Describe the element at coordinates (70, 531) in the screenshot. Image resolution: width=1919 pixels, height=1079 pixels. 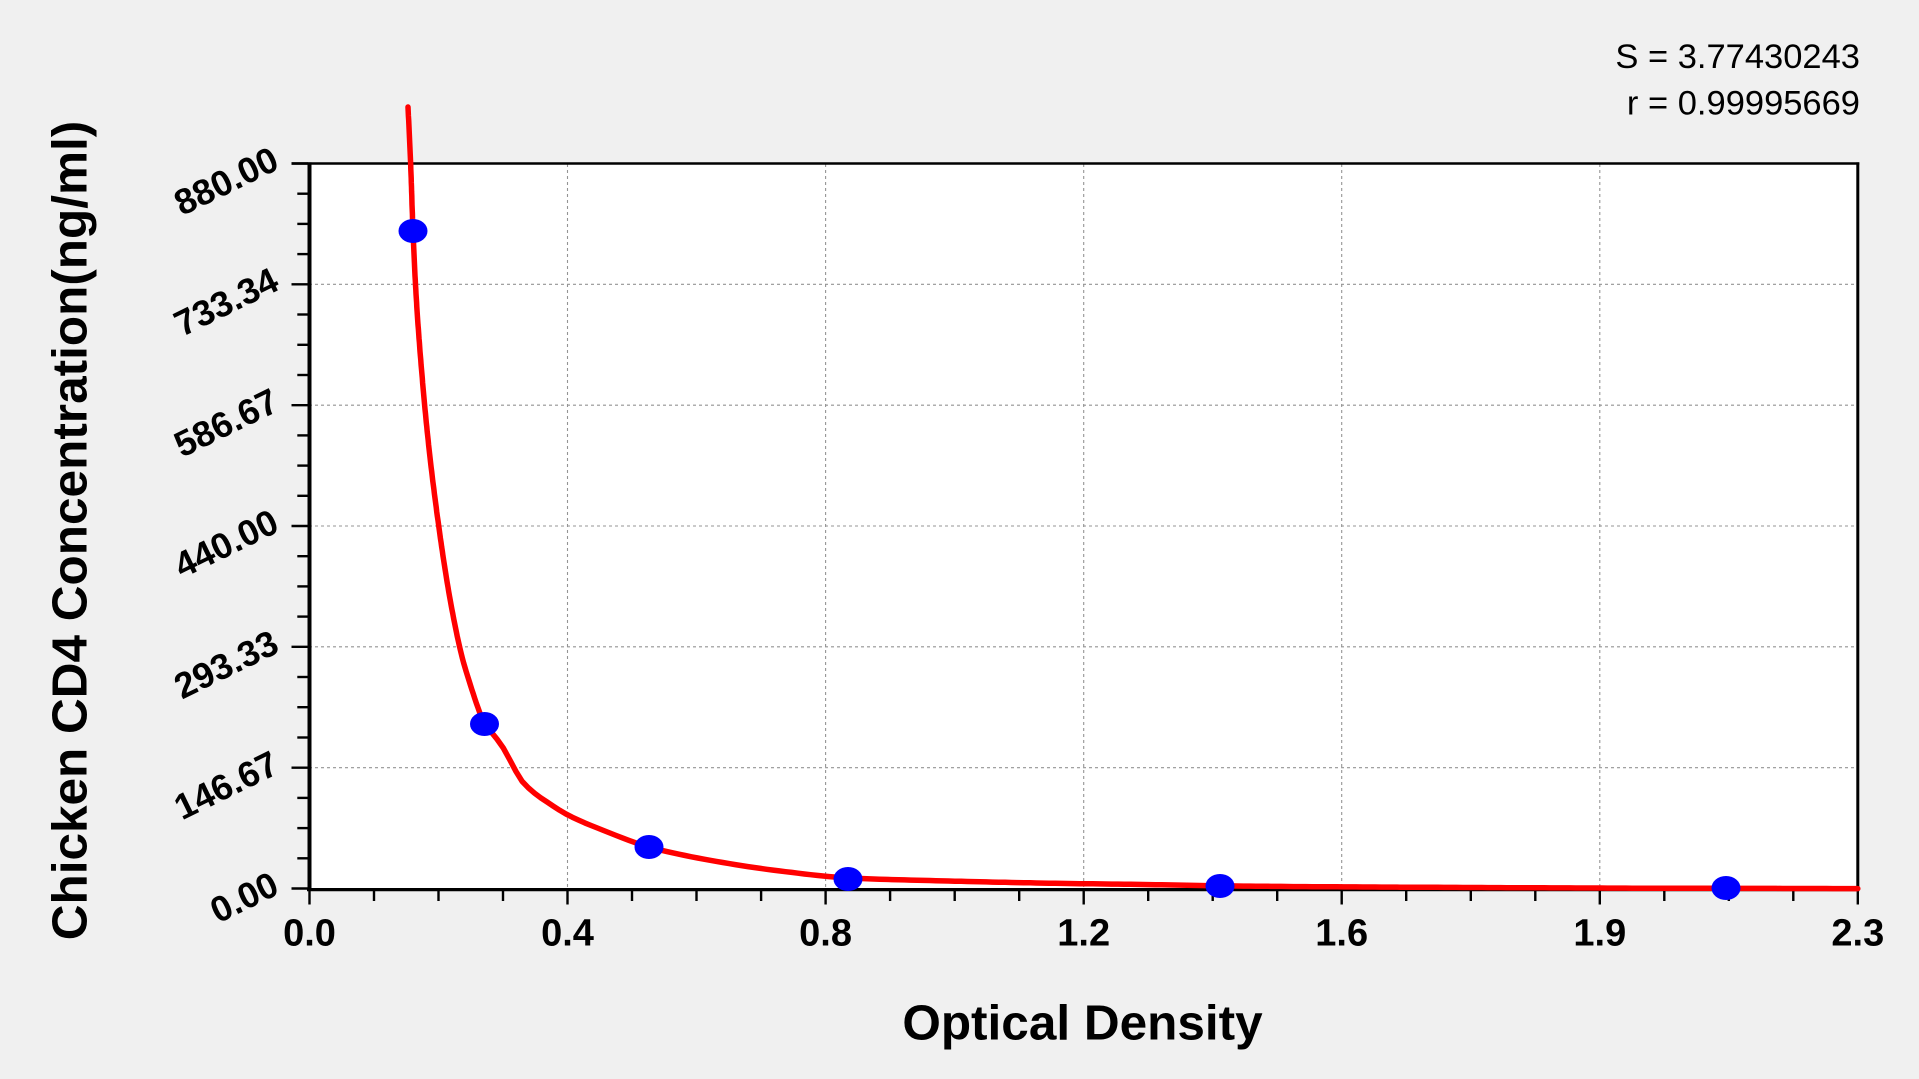
I see `svg-text:Chicken CD4 Concentration(ng/m: Chicken CD4 Concentration(ng/ml)` at that location.